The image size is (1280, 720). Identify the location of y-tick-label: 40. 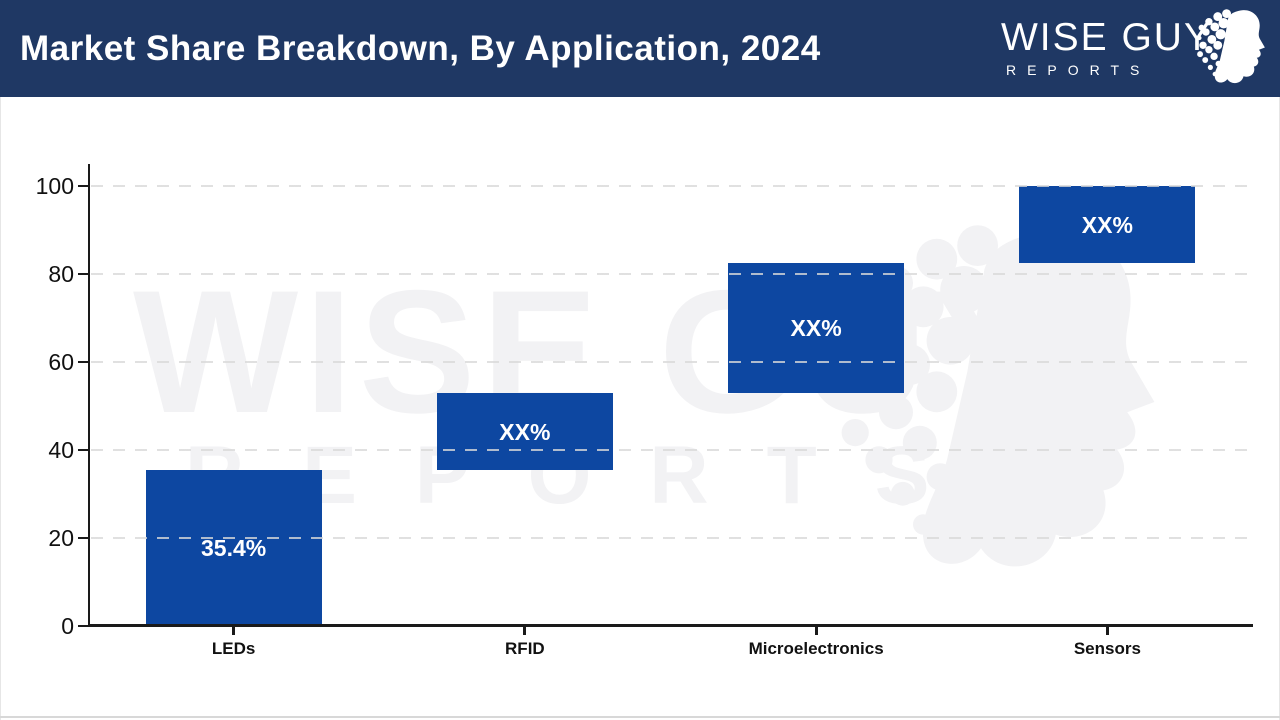
(61, 450).